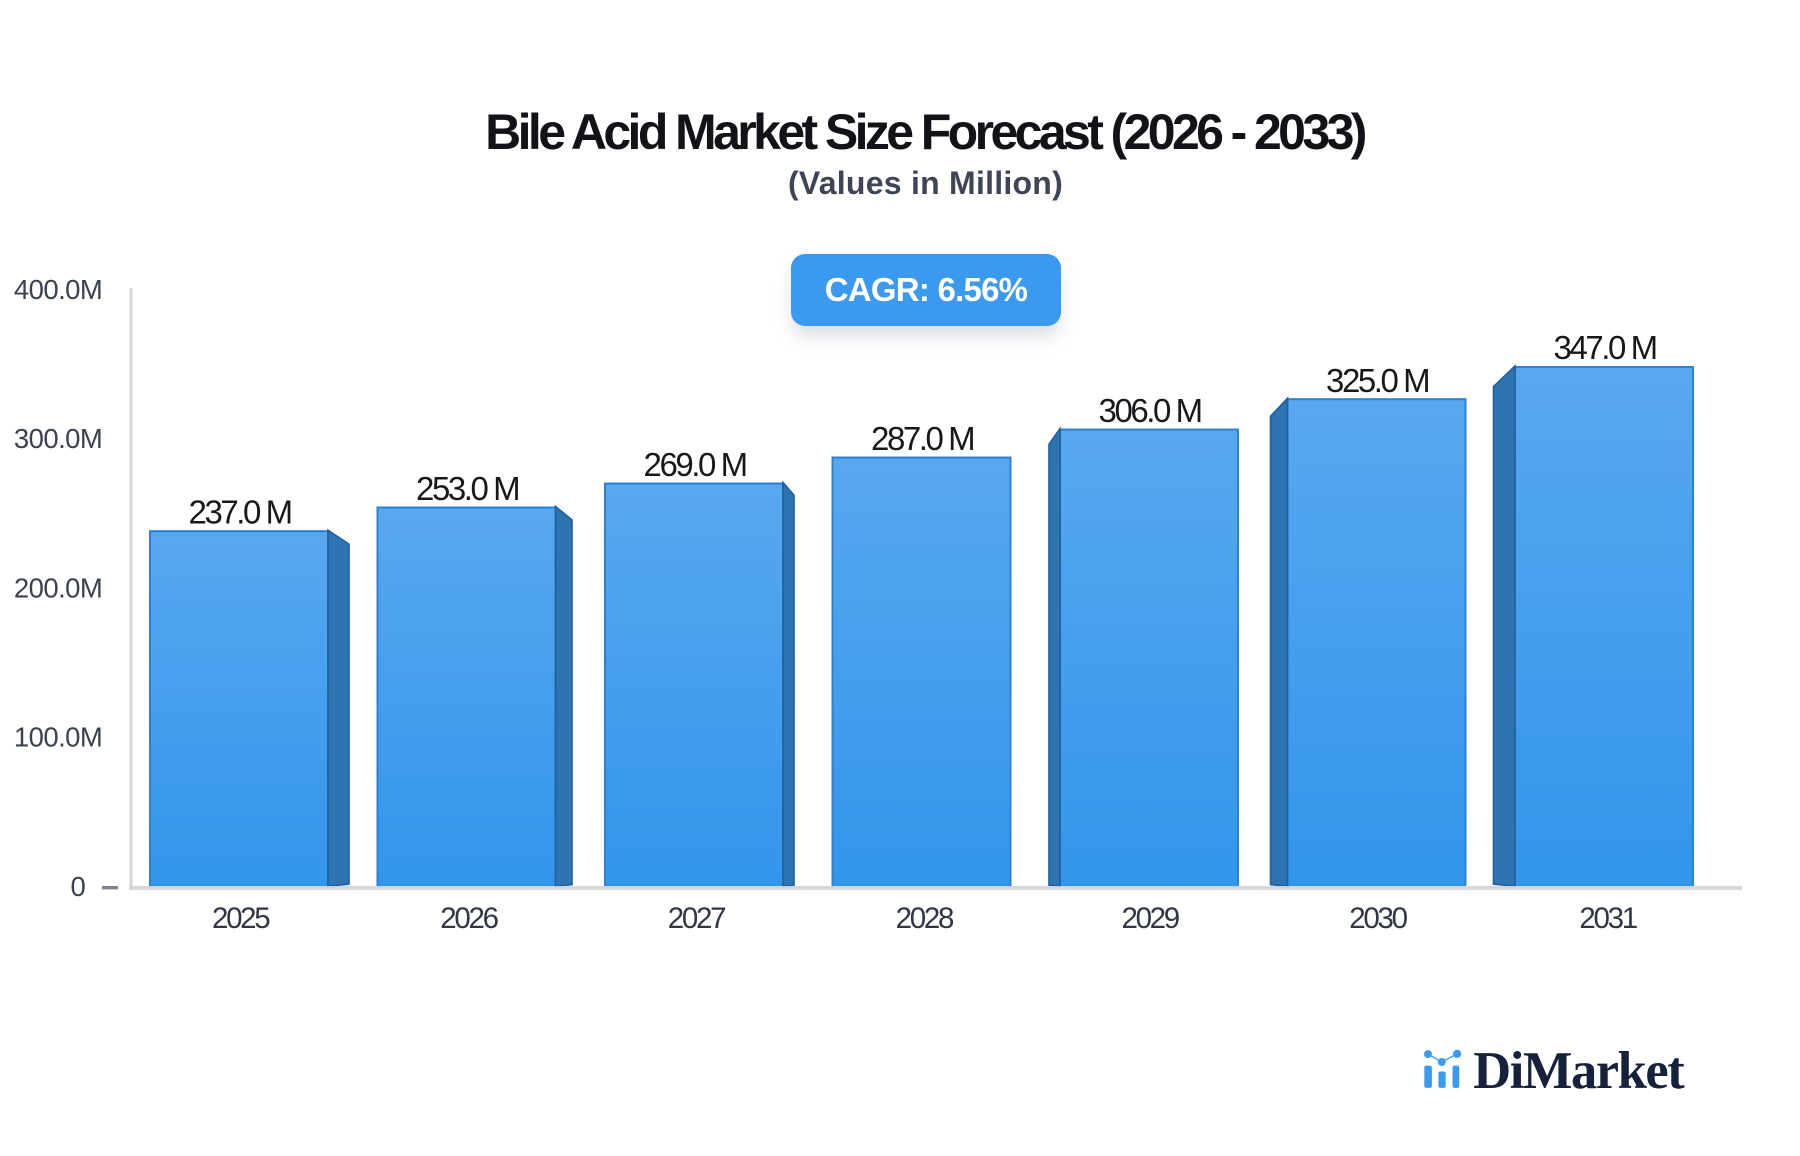 This screenshot has width=1800, height=1156. Describe the element at coordinates (469, 918) in the screenshot. I see `svg-text: 2026` at that location.